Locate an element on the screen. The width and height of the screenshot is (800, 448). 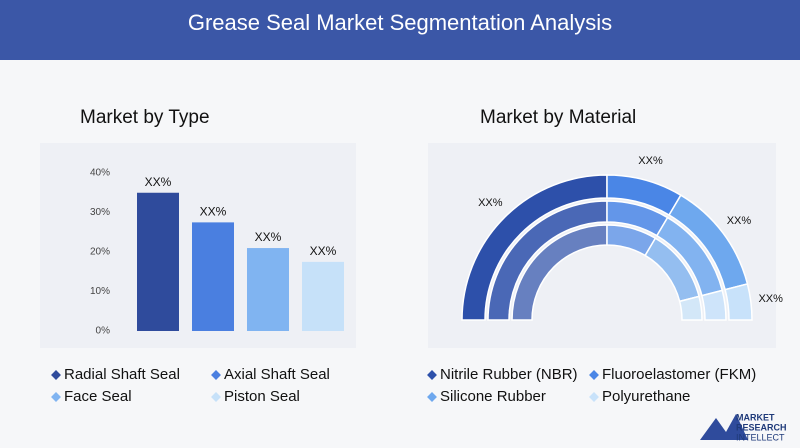
header-band is located at coordinates (400, 30).